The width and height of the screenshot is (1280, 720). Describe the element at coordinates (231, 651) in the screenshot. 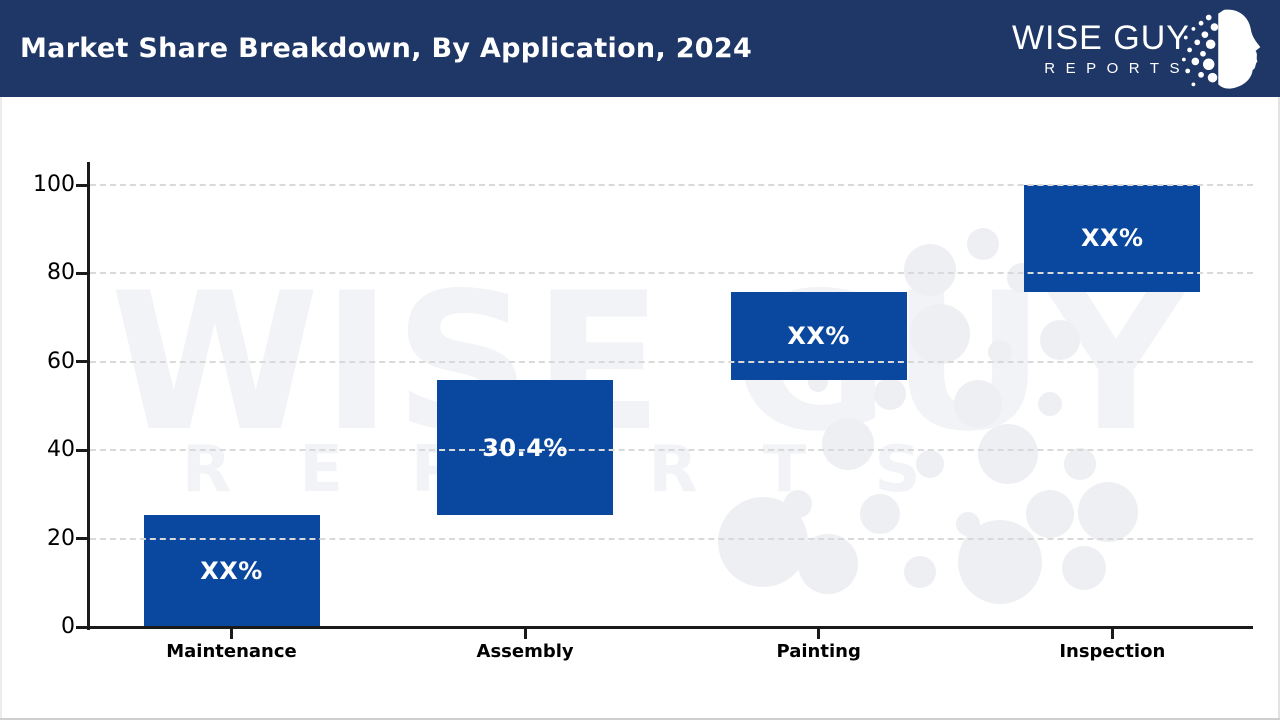

I see `x-axis-label-maintenance: Maintenance` at that location.